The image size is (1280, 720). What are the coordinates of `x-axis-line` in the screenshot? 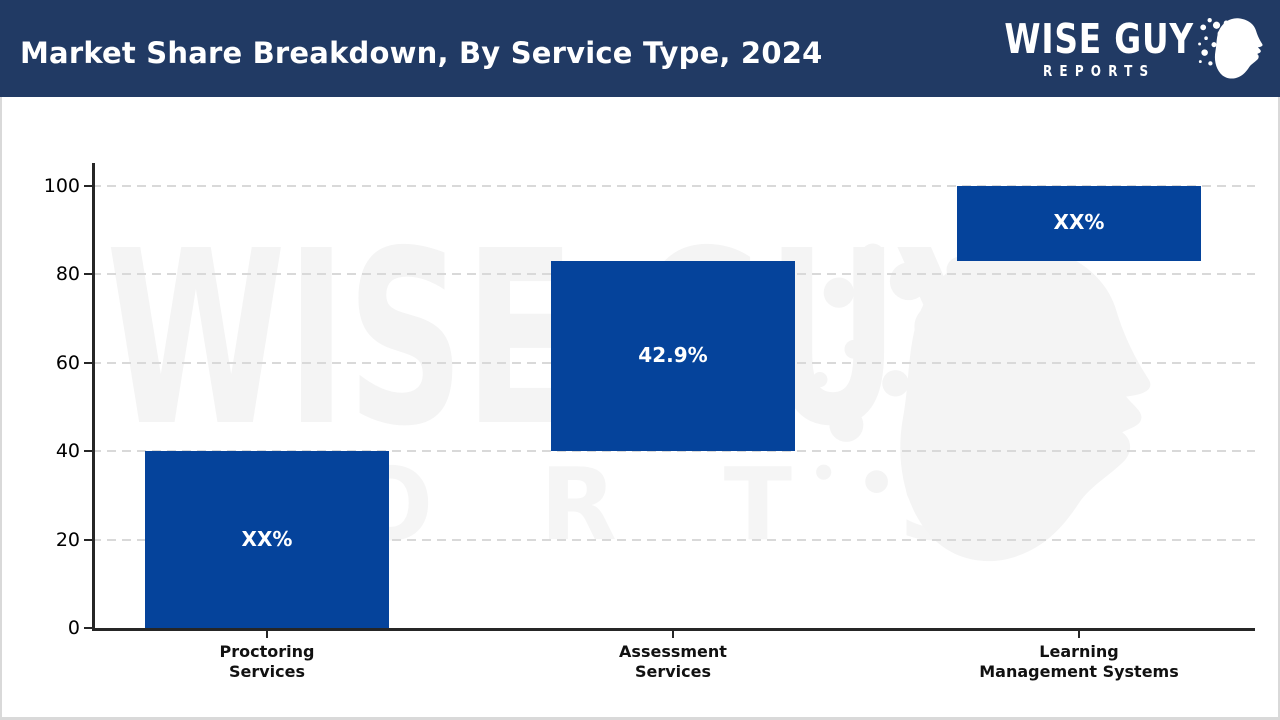 It's located at (673, 629).